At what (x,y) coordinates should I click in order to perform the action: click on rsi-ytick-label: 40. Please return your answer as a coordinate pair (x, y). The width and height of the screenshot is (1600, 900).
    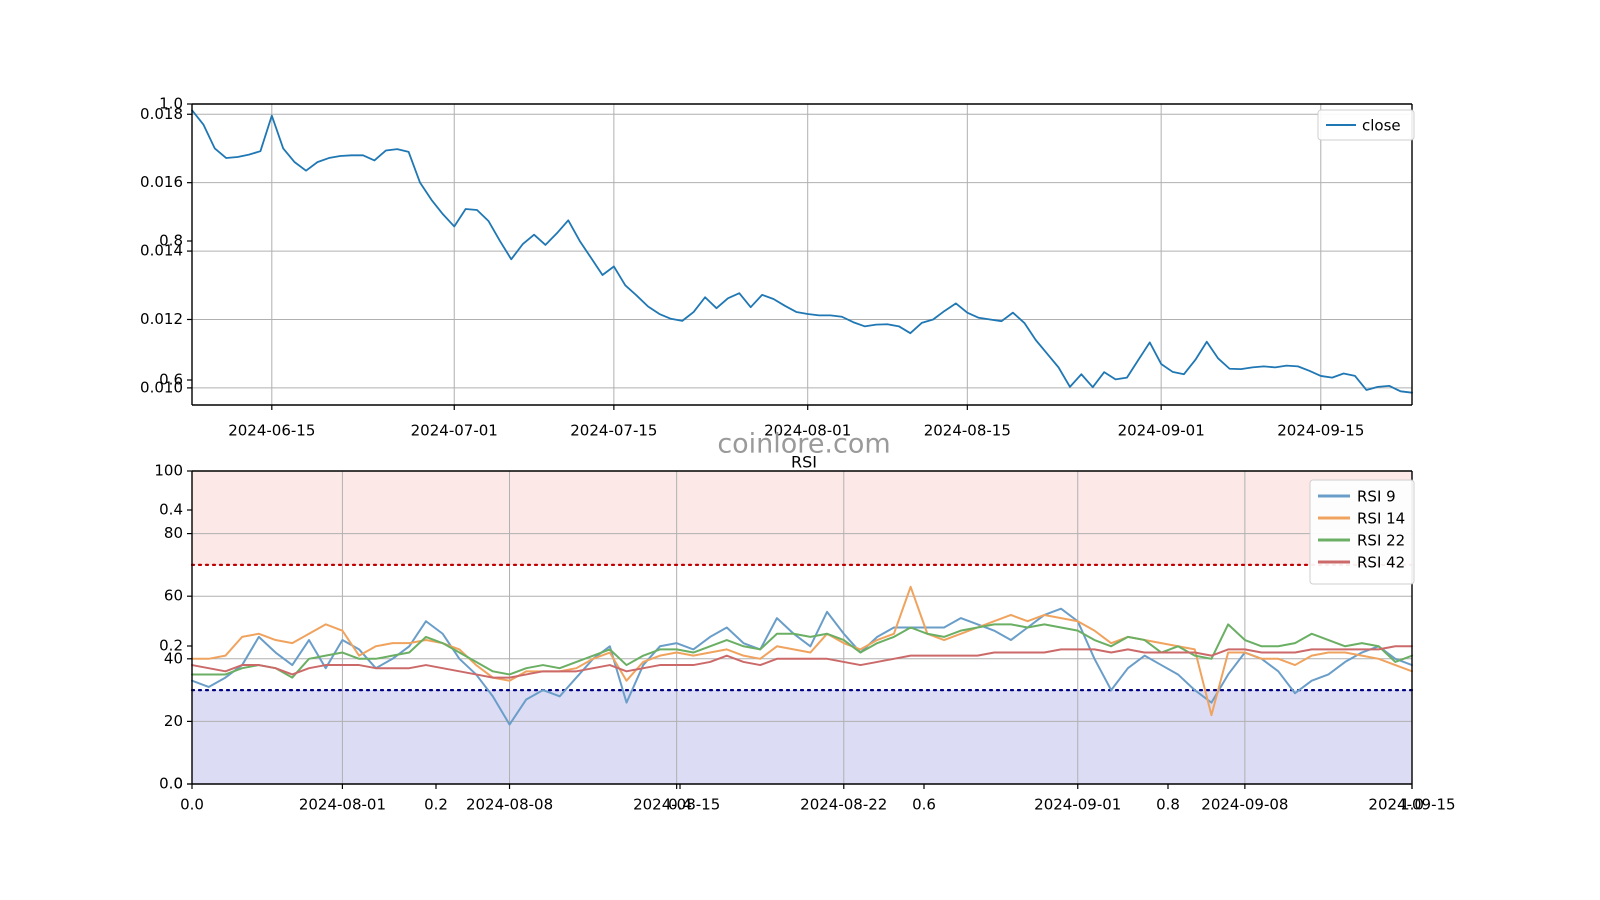
    Looking at the image, I should click on (173, 658).